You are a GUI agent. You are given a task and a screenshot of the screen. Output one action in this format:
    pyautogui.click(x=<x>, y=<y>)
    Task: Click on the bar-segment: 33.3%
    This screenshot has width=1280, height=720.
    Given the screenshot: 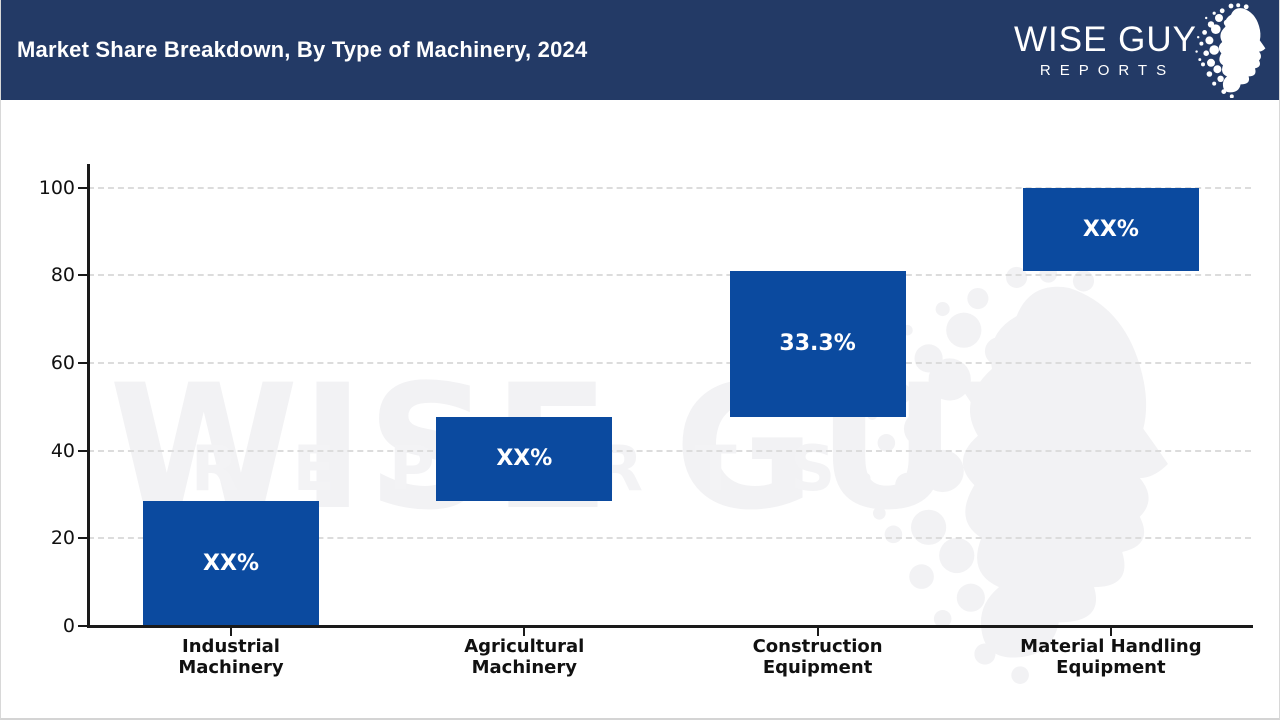 What is the action you would take?
    pyautogui.click(x=817, y=343)
    